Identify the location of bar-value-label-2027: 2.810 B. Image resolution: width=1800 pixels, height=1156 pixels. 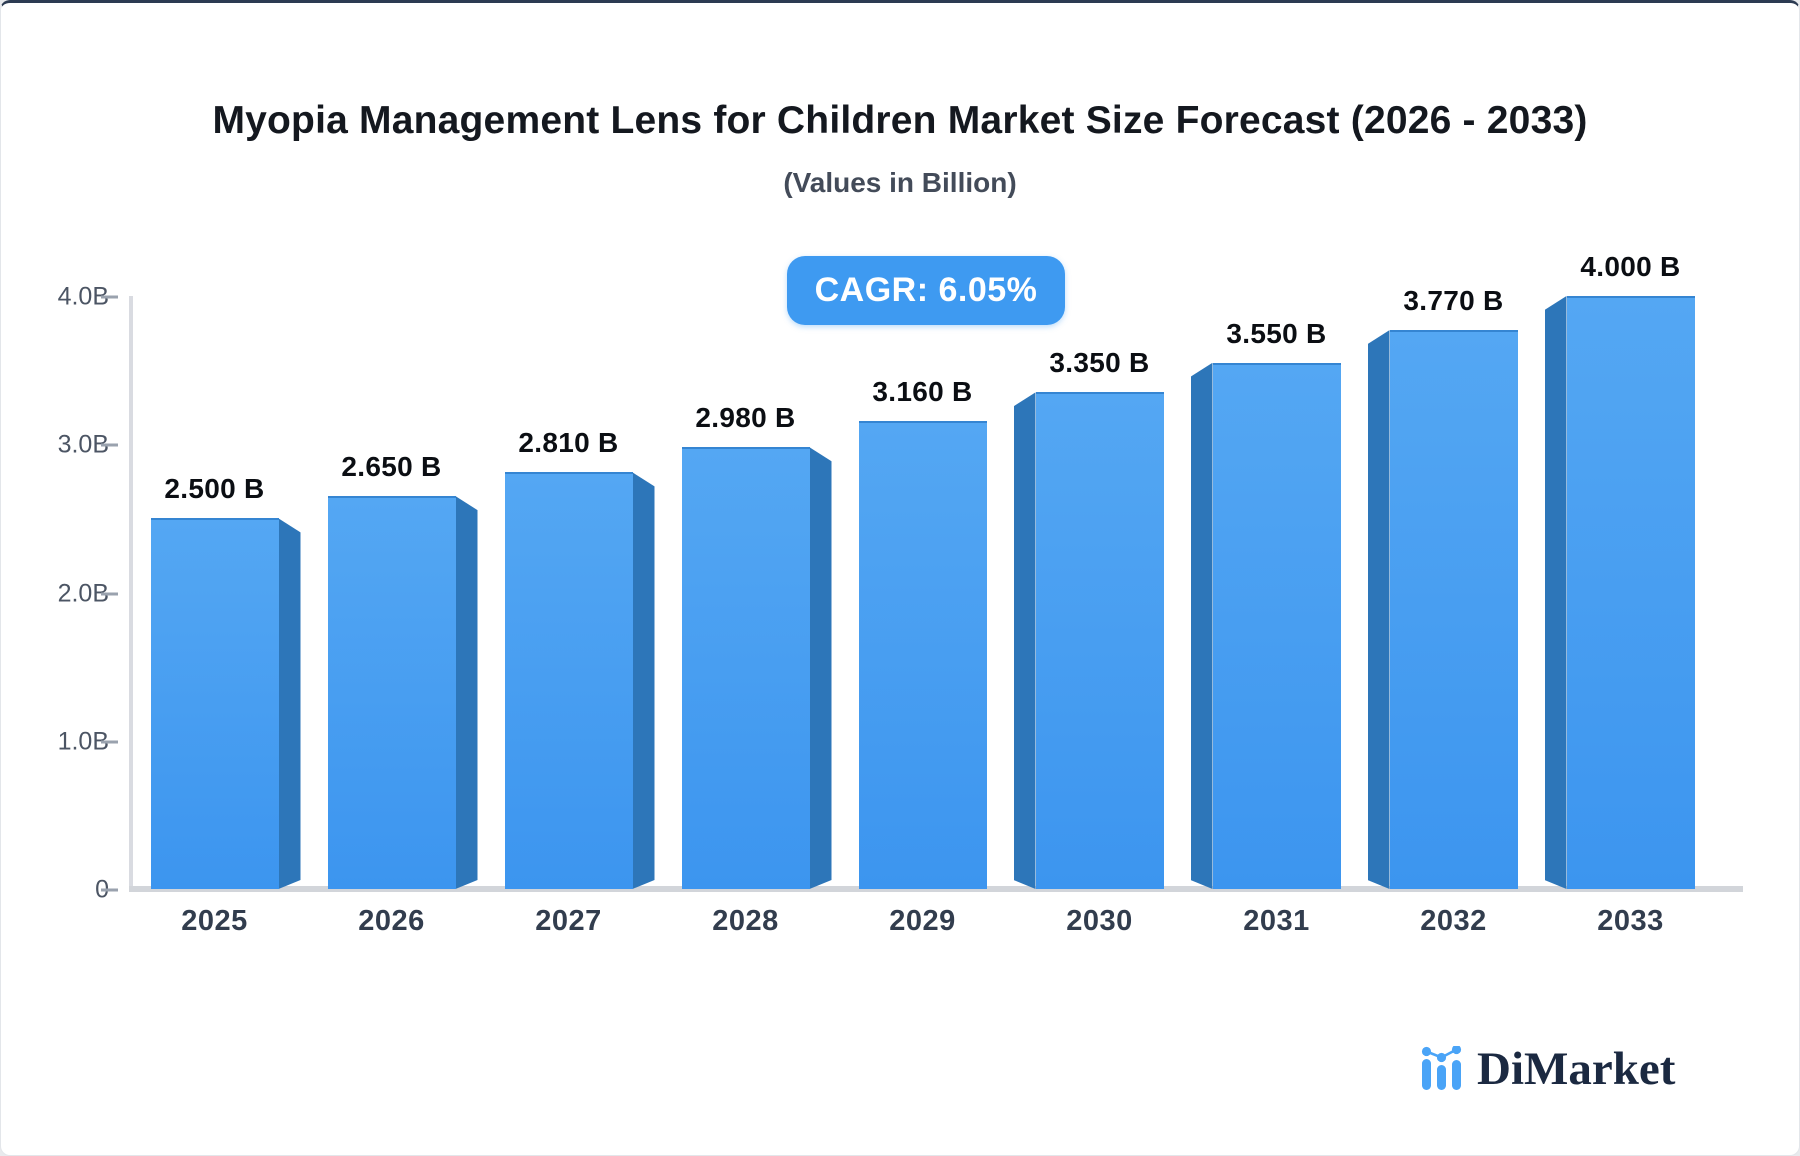
(568, 443).